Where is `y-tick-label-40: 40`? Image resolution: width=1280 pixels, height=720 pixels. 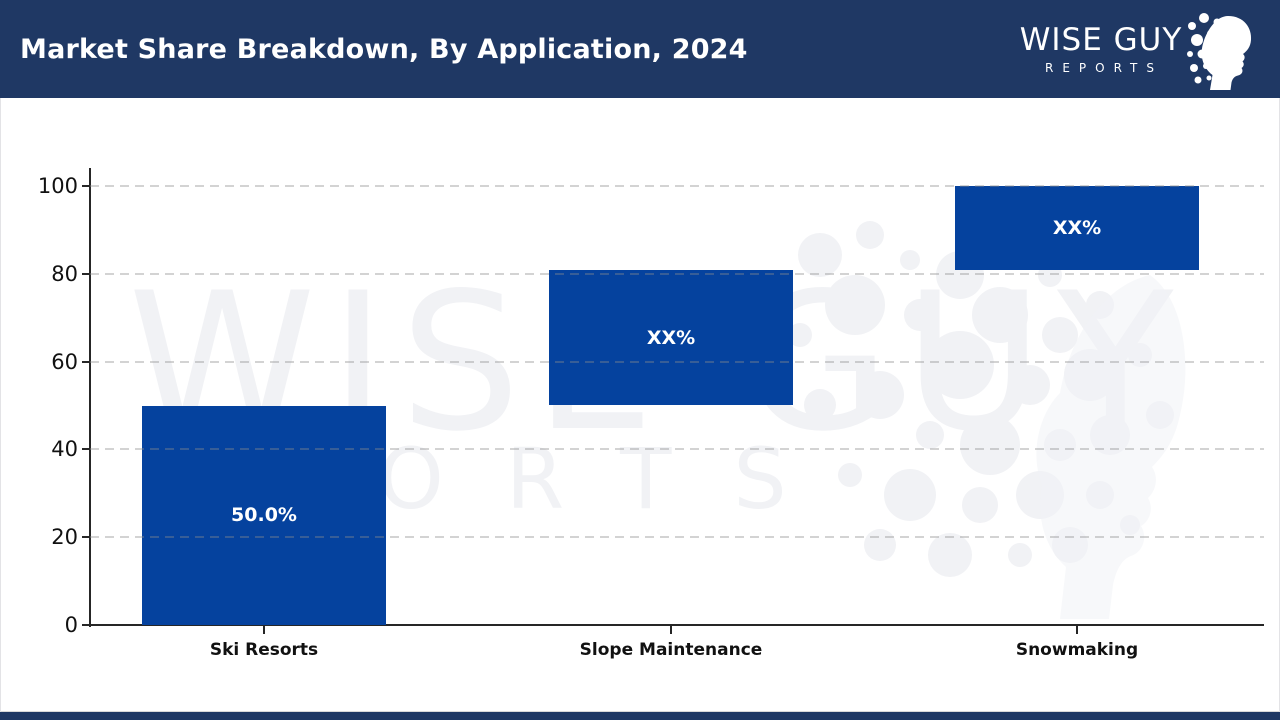 y-tick-label-40: 40 is located at coordinates (64, 449).